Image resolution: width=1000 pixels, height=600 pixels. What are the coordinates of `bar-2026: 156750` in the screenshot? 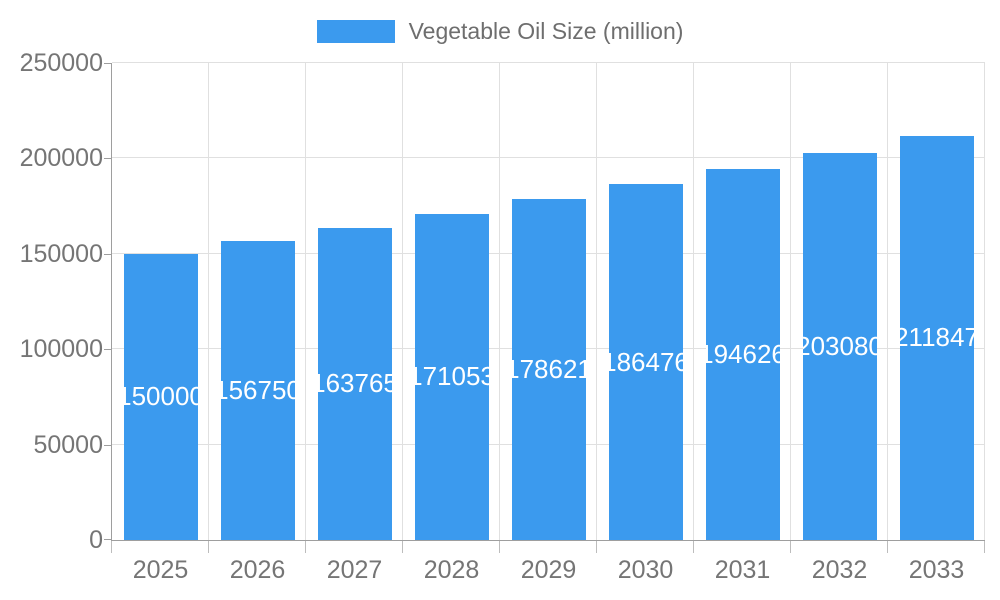 It's located at (257, 390).